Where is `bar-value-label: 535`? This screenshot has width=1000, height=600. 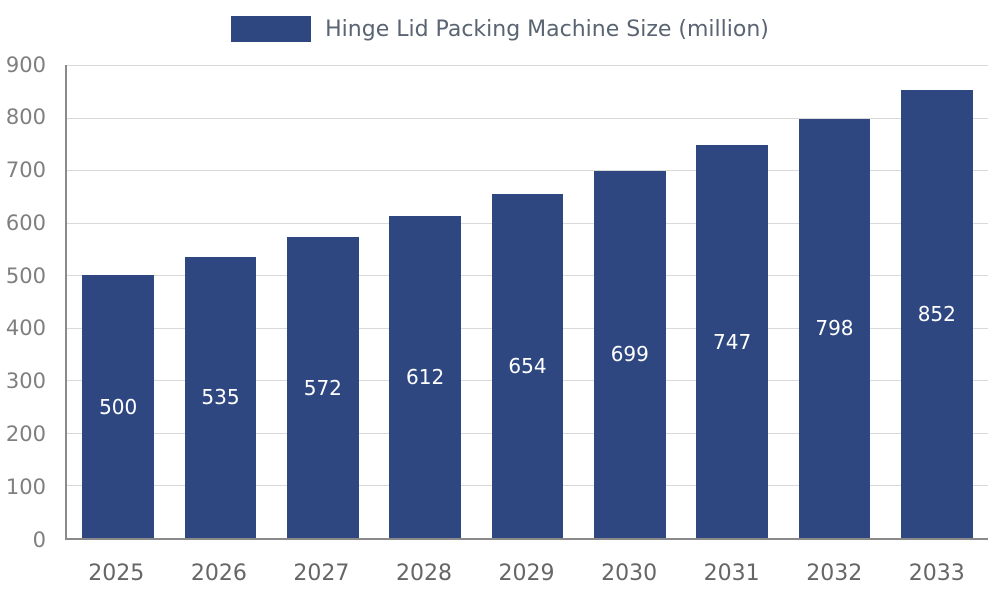
bar-value-label: 535 is located at coordinates (220, 397).